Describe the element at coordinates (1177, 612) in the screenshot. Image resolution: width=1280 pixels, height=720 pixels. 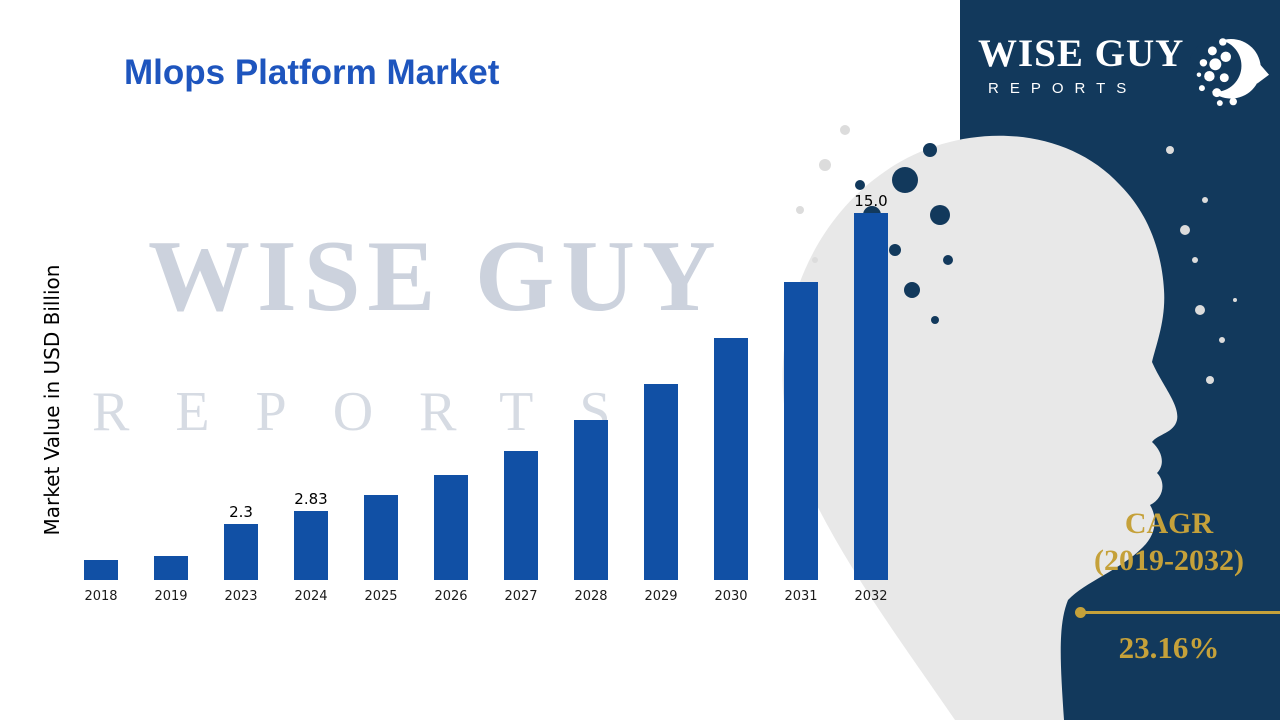
I see `accent-line` at that location.